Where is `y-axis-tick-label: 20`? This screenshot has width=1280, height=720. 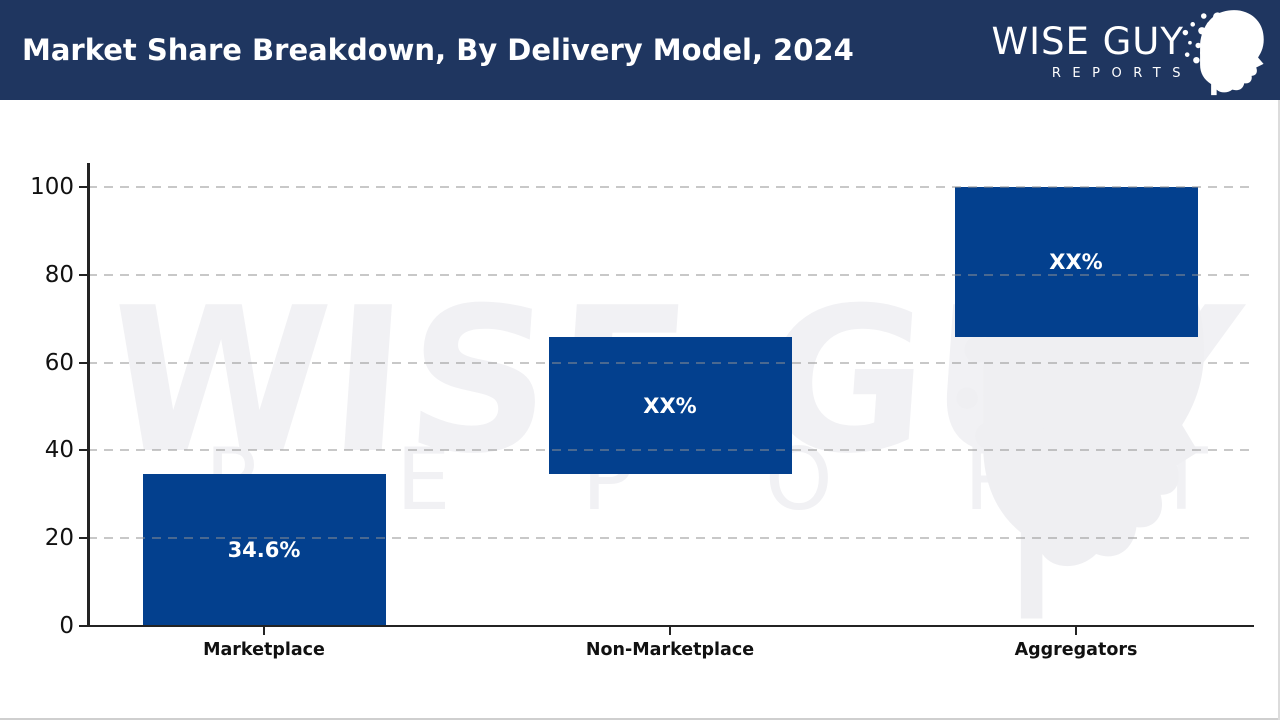 y-axis-tick-label: 20 is located at coordinates (59, 538).